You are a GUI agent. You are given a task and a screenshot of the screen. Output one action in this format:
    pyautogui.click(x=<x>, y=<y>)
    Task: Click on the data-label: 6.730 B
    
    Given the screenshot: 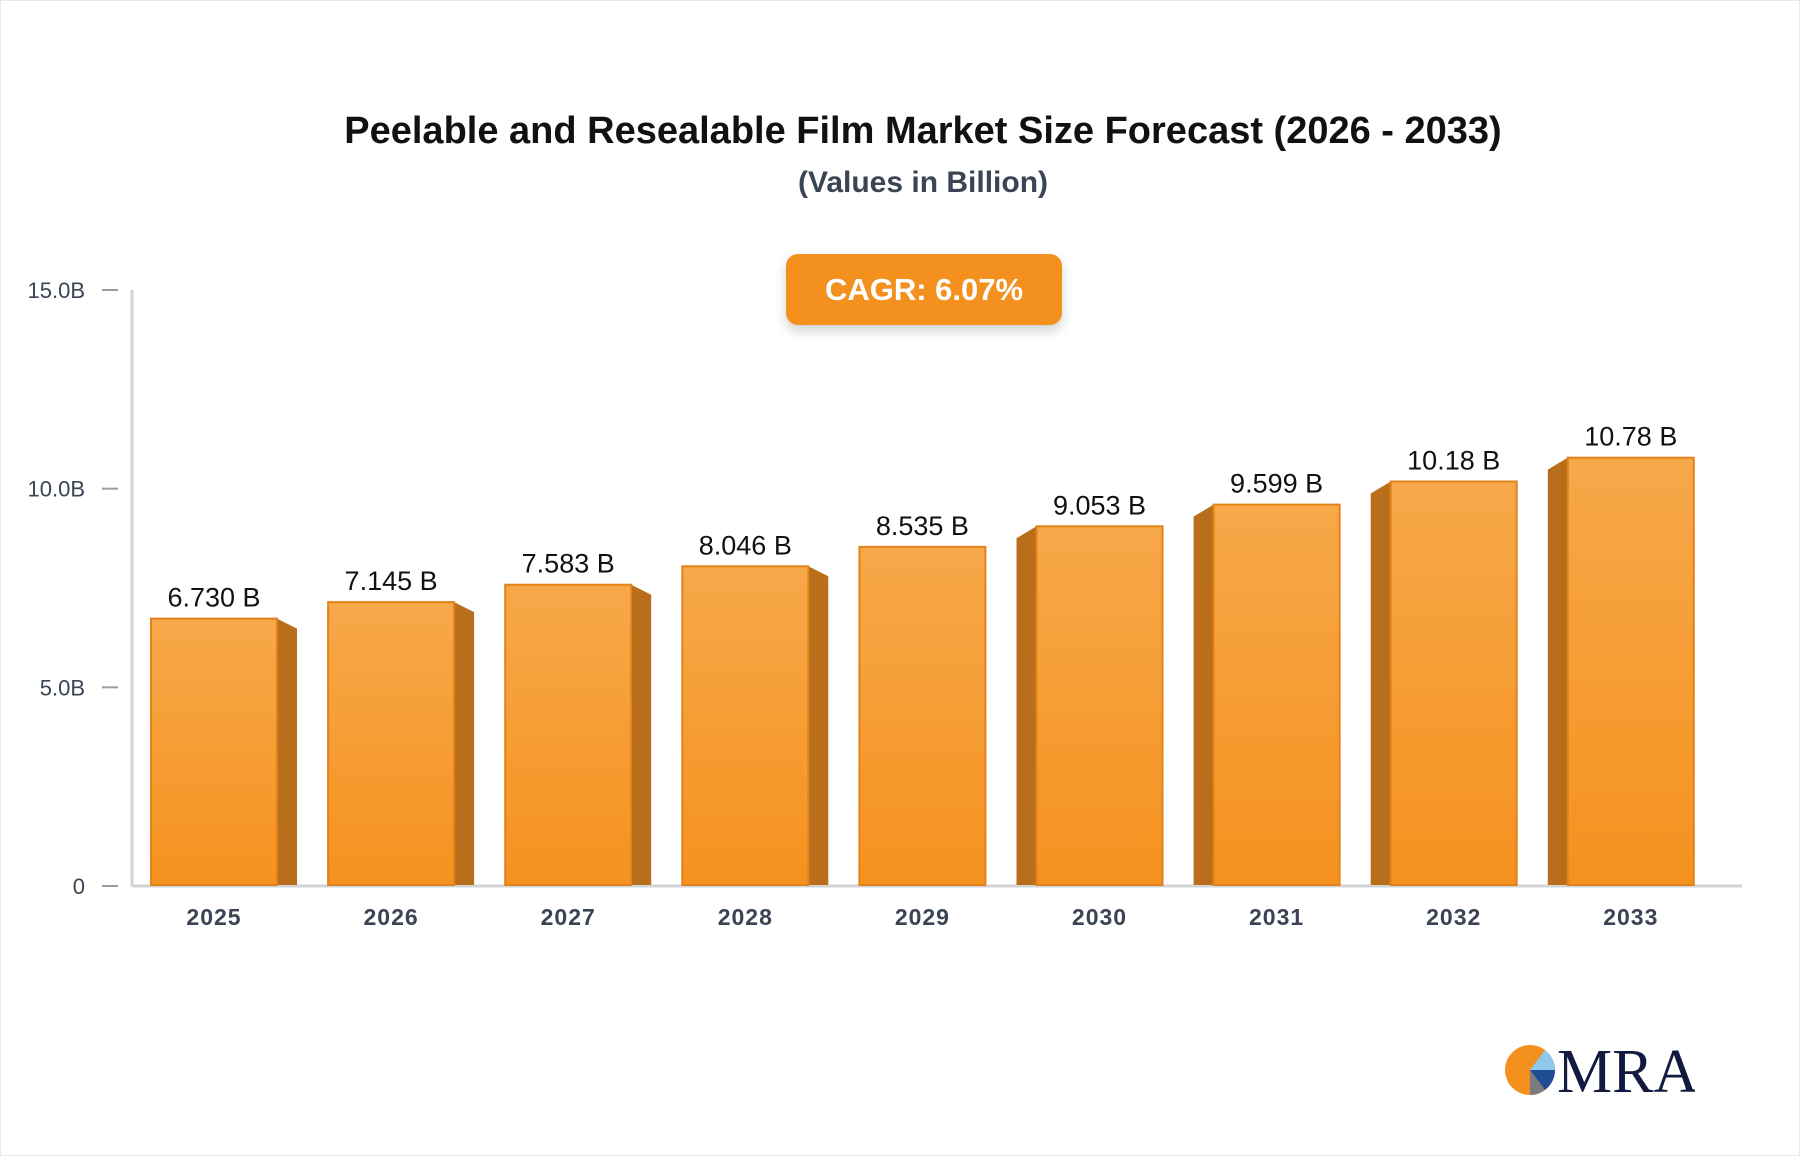 What is the action you would take?
    pyautogui.click(x=213, y=598)
    